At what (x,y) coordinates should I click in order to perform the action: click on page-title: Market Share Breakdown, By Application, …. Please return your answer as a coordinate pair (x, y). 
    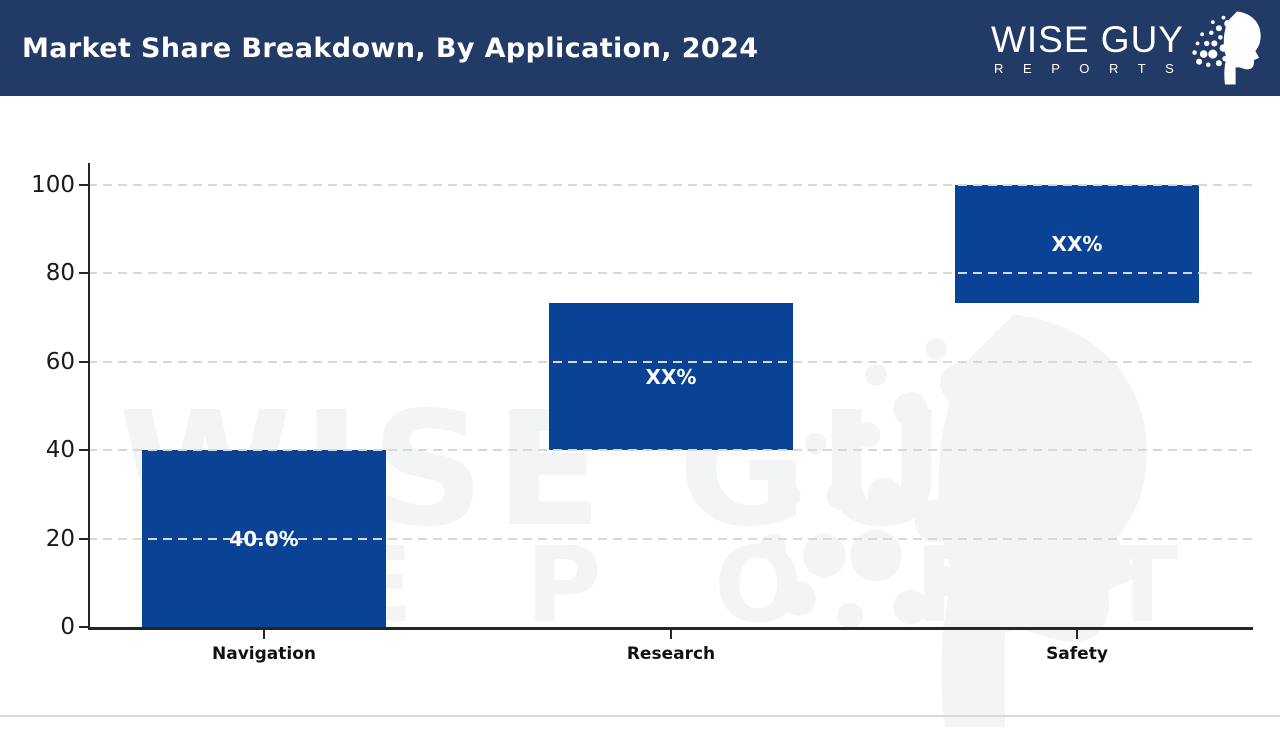
    Looking at the image, I should click on (390, 48).